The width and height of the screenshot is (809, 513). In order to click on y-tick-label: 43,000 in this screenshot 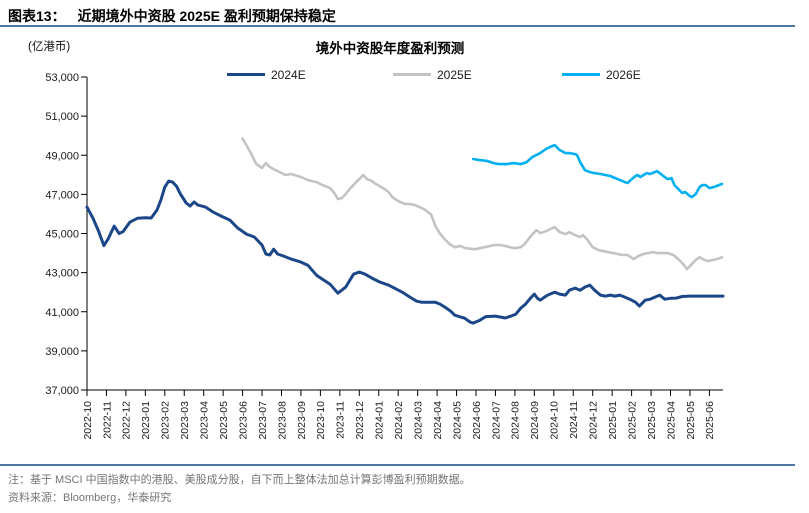, I will do `click(62, 274)`.